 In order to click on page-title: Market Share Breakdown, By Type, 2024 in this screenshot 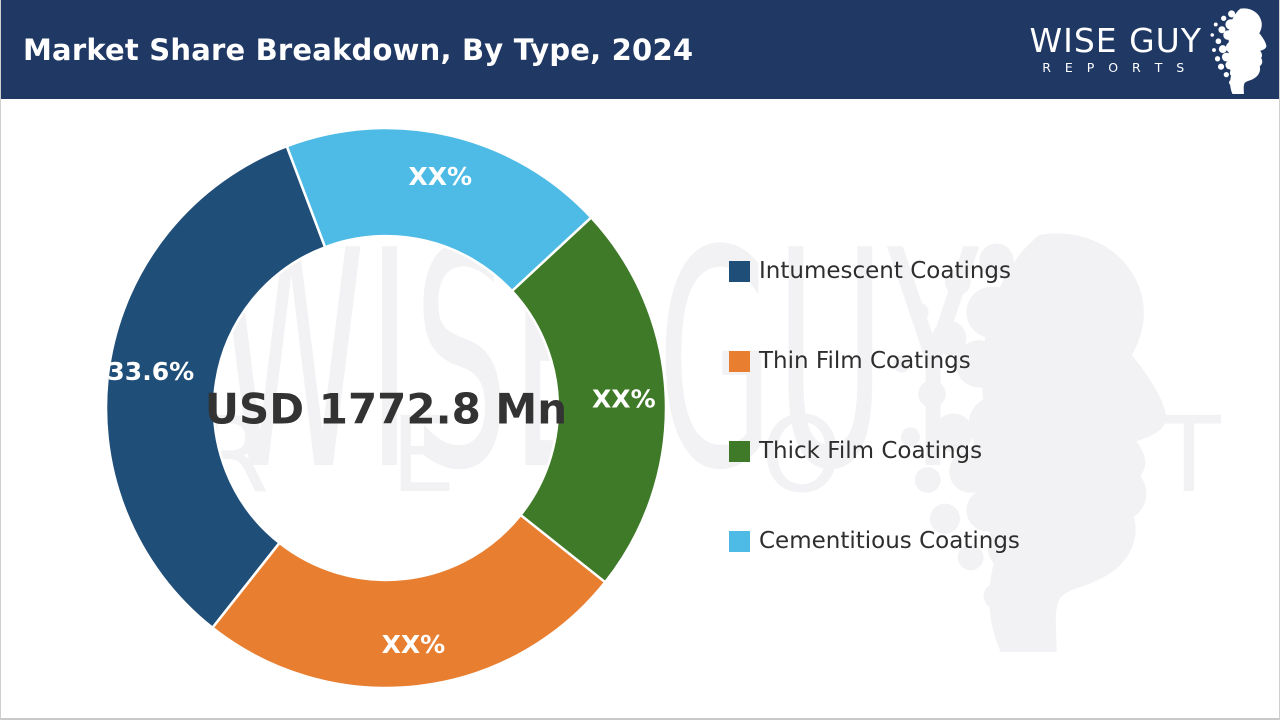, I will do `click(358, 49)`.